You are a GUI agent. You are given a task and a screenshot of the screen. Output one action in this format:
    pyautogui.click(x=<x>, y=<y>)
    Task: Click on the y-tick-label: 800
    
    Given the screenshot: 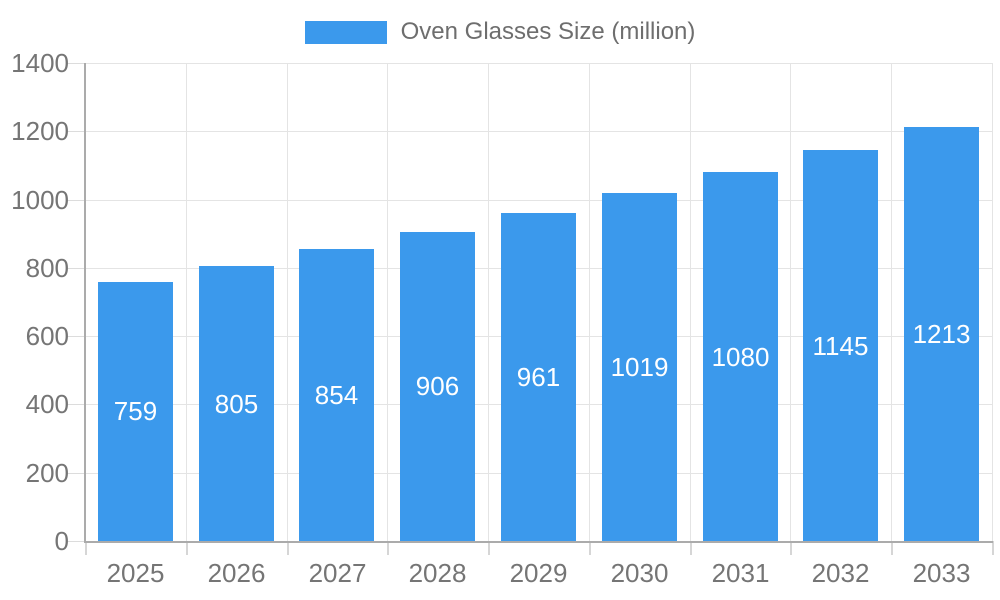 What is the action you would take?
    pyautogui.click(x=47, y=268)
    